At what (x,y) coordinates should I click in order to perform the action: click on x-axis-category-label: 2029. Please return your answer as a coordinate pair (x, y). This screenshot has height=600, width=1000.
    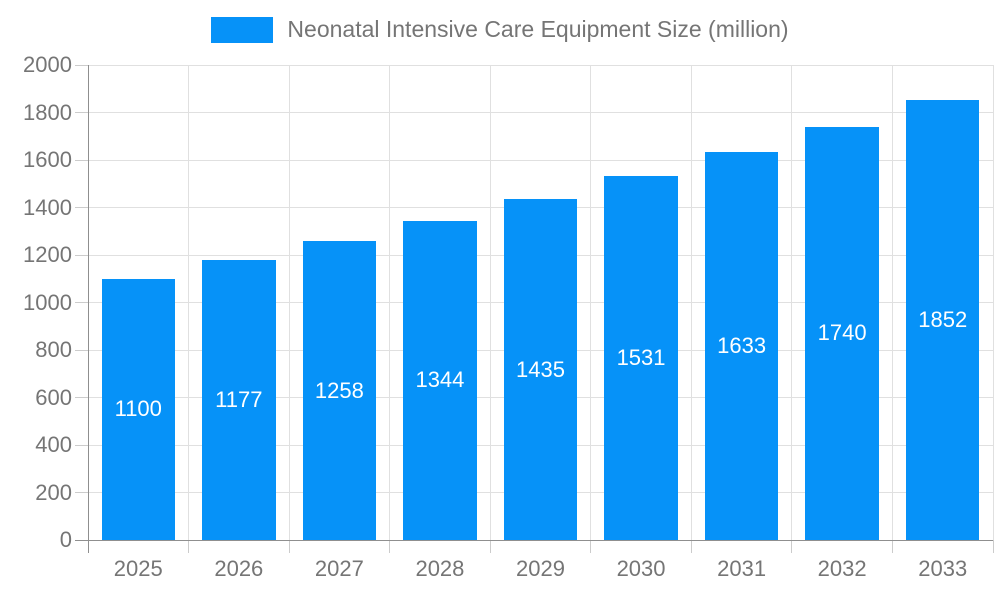
    Looking at the image, I should click on (540, 568).